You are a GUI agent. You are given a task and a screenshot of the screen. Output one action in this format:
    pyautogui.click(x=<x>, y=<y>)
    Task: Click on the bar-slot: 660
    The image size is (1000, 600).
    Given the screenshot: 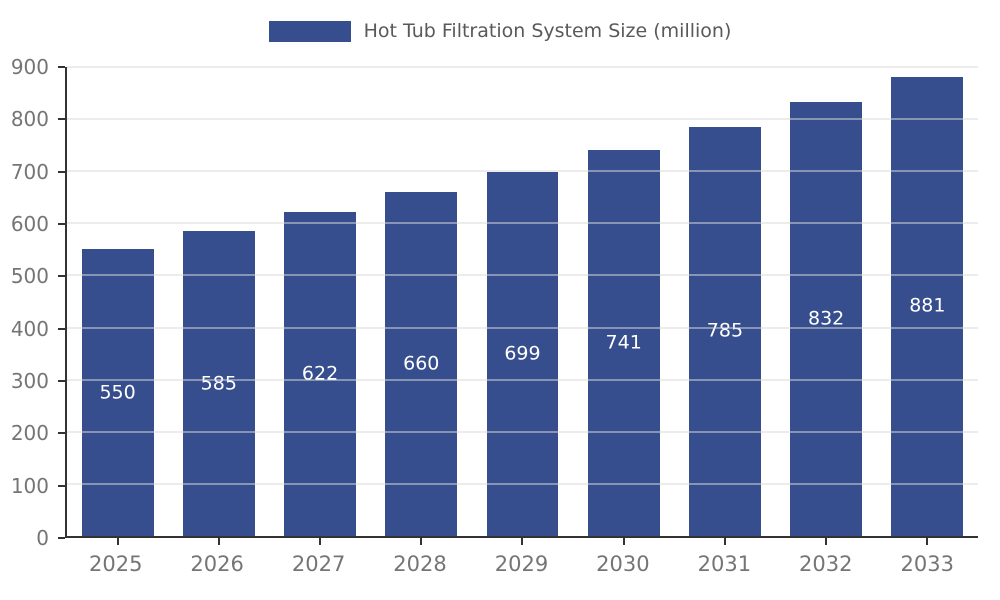 What is the action you would take?
    pyautogui.click(x=421, y=306)
    